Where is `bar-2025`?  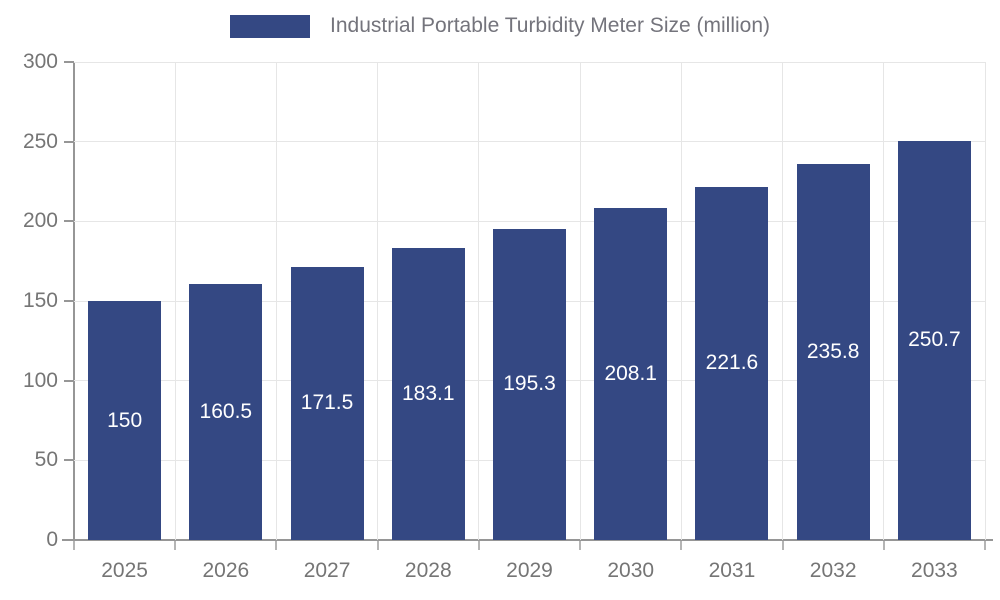
bar-2025 is located at coordinates (124, 420).